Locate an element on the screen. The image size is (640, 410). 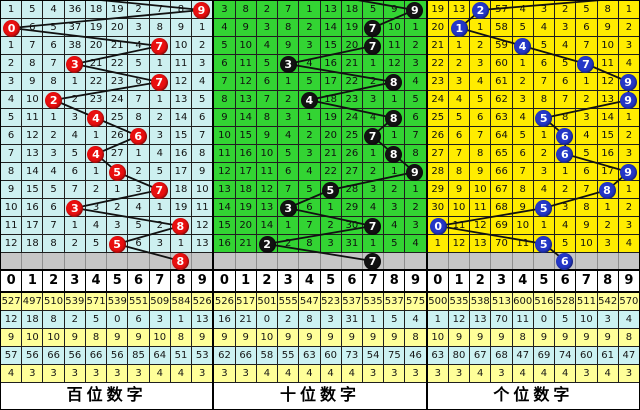
stats-cell: 570 is located at coordinates (628, 302).